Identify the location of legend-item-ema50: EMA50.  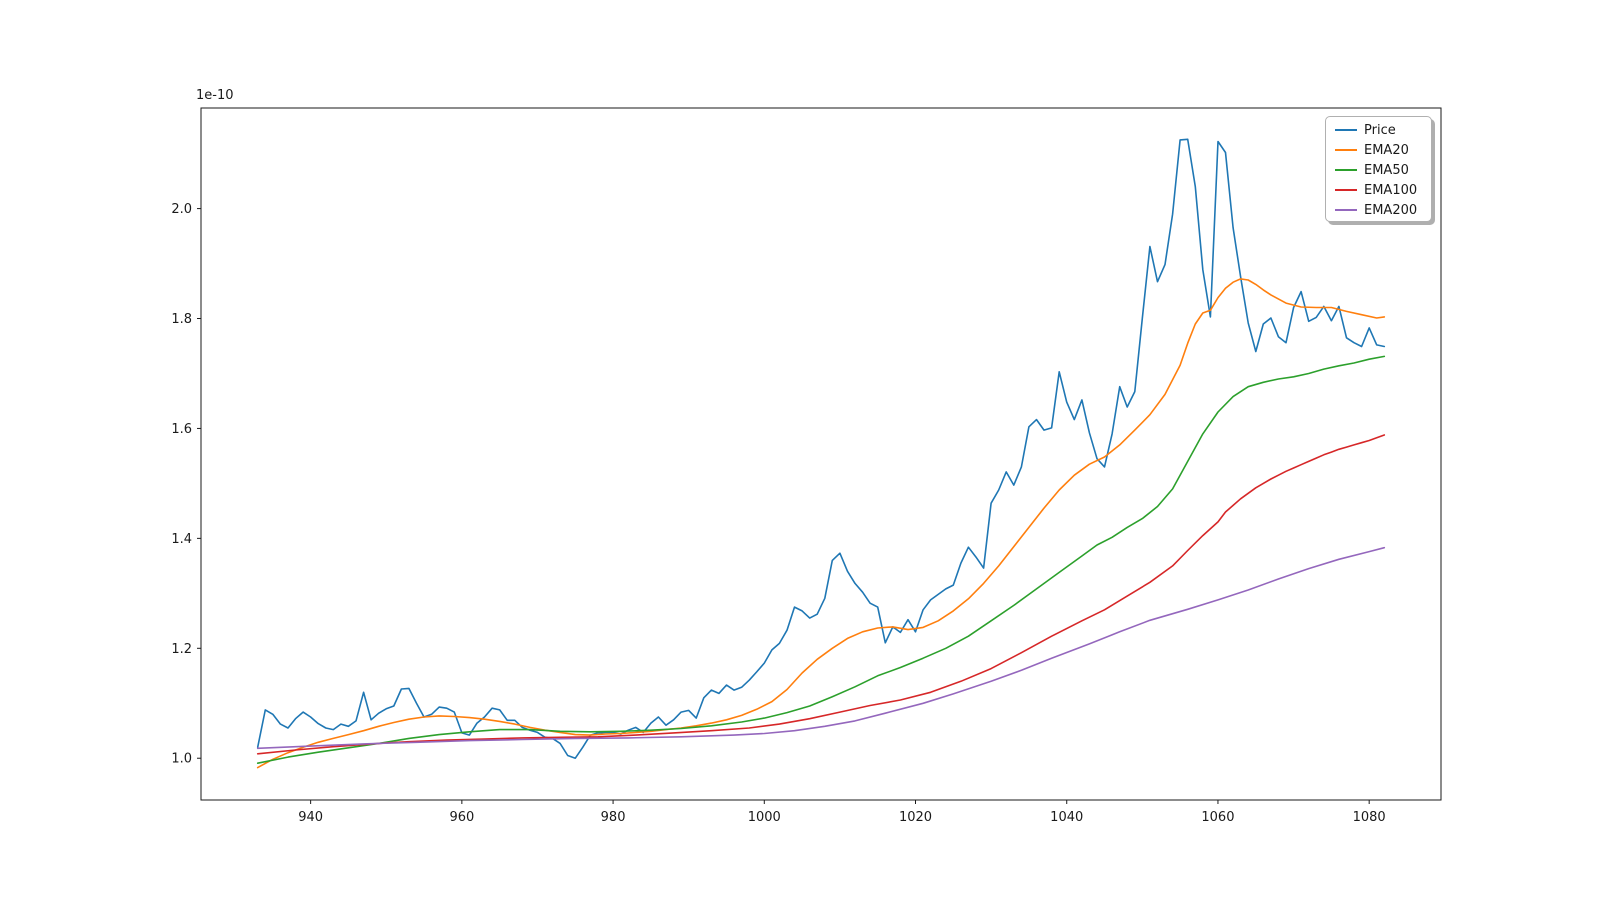
(1379, 170).